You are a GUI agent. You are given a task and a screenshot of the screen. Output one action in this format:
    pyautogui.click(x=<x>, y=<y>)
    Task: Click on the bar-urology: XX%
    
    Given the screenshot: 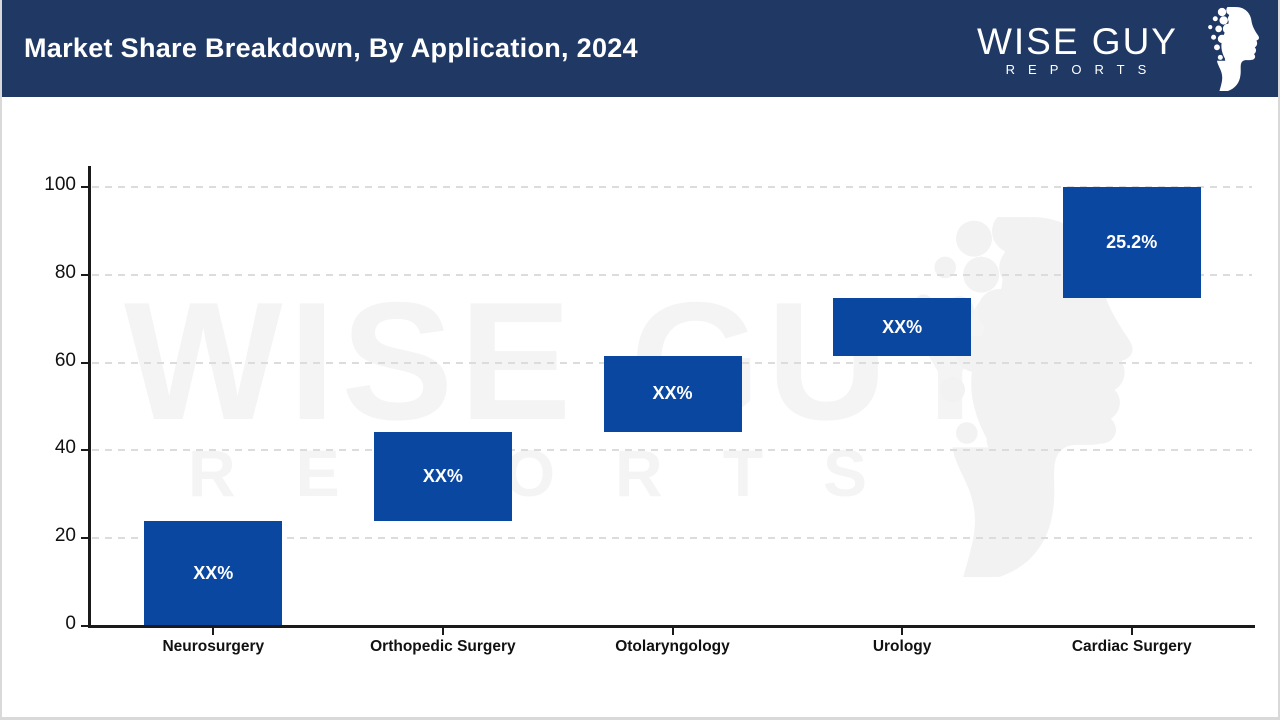 What is the action you would take?
    pyautogui.click(x=902, y=327)
    